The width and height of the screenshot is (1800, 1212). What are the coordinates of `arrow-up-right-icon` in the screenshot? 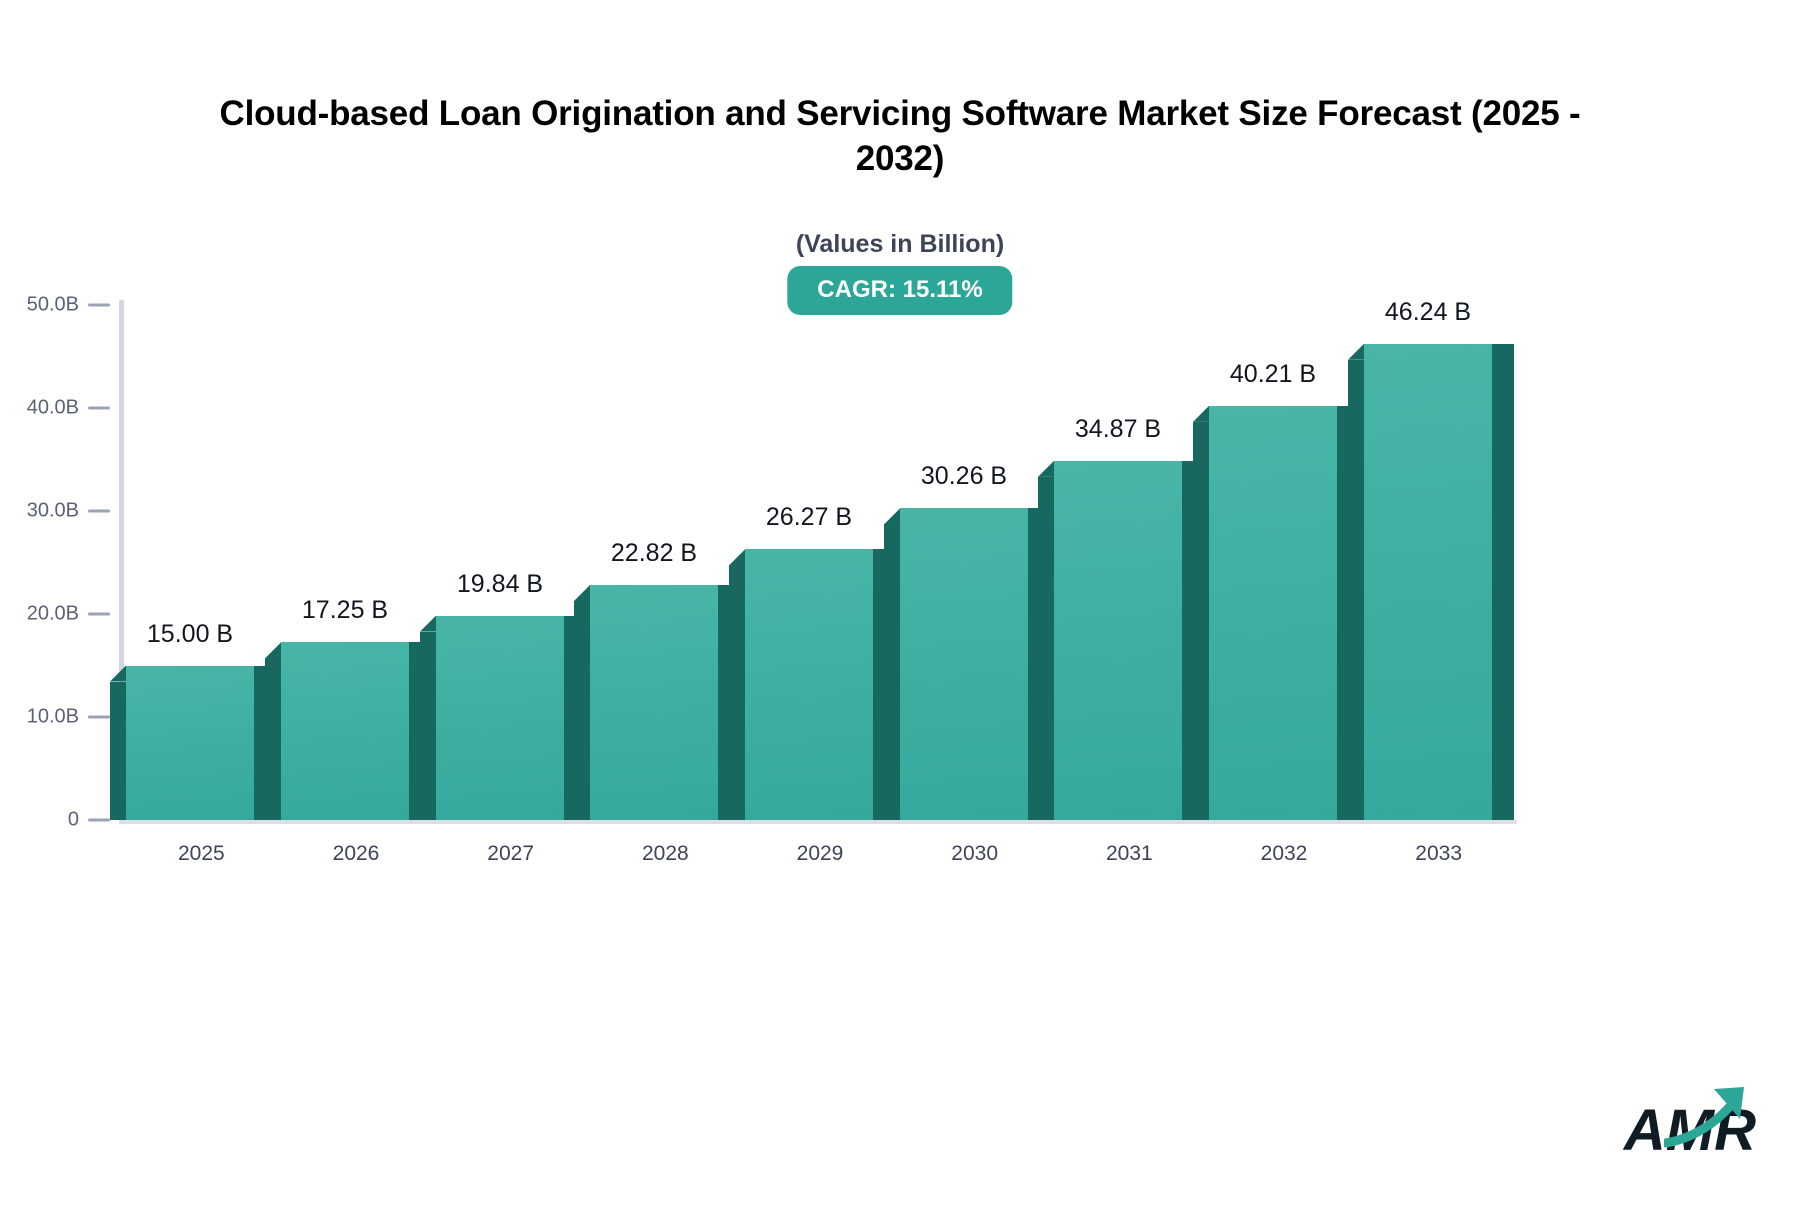 It's located at (1710, 1118).